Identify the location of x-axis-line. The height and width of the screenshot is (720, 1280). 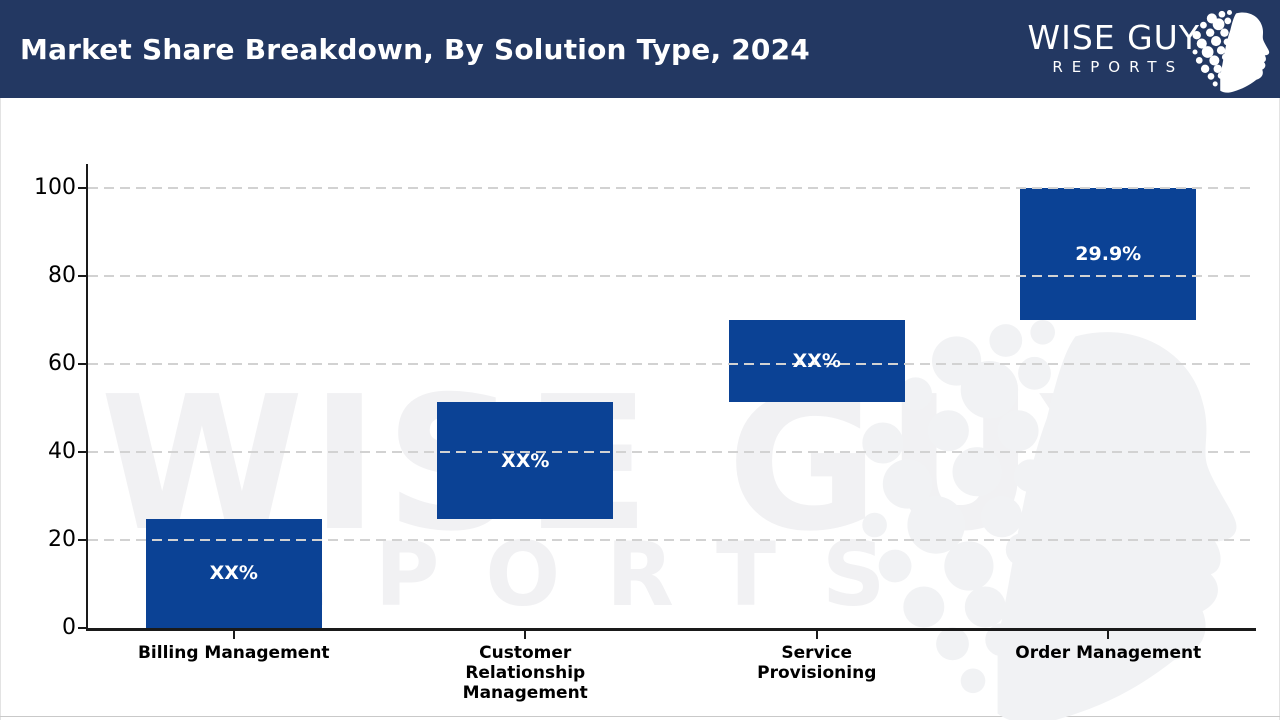
(671, 629).